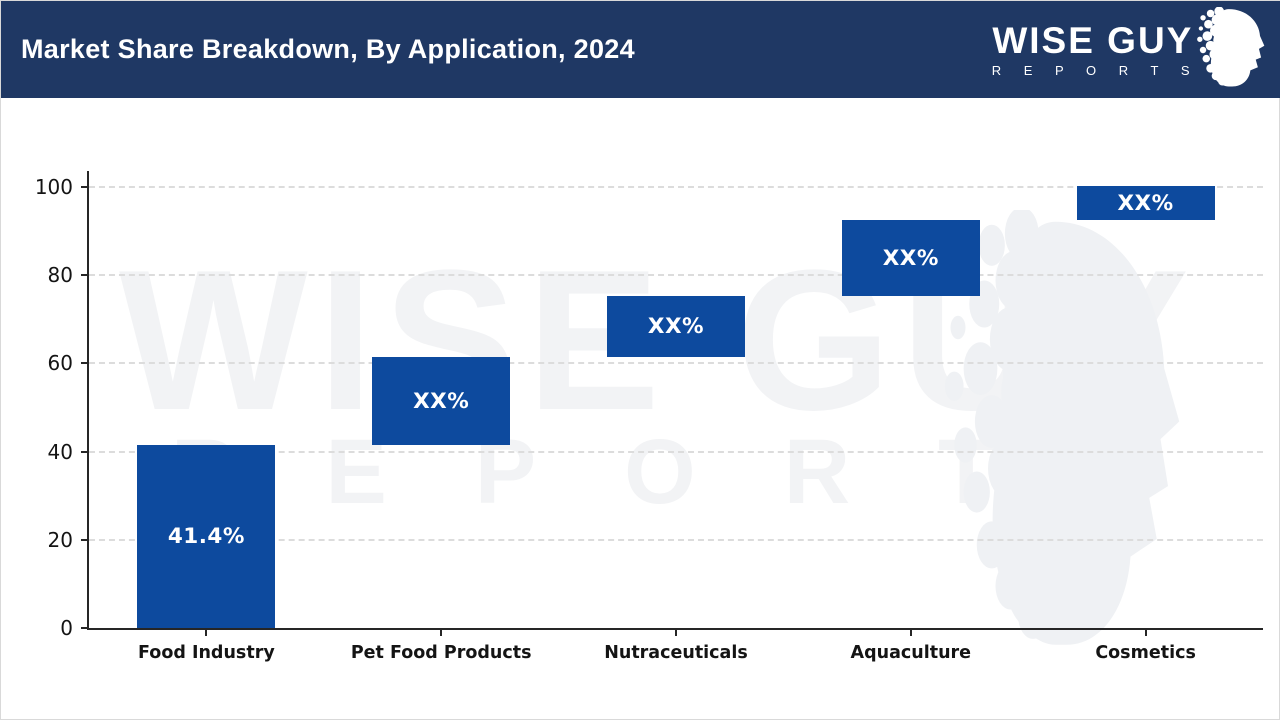 This screenshot has height=721, width=1280. I want to click on x-tick-label: Pet Food Products, so click(441, 653).